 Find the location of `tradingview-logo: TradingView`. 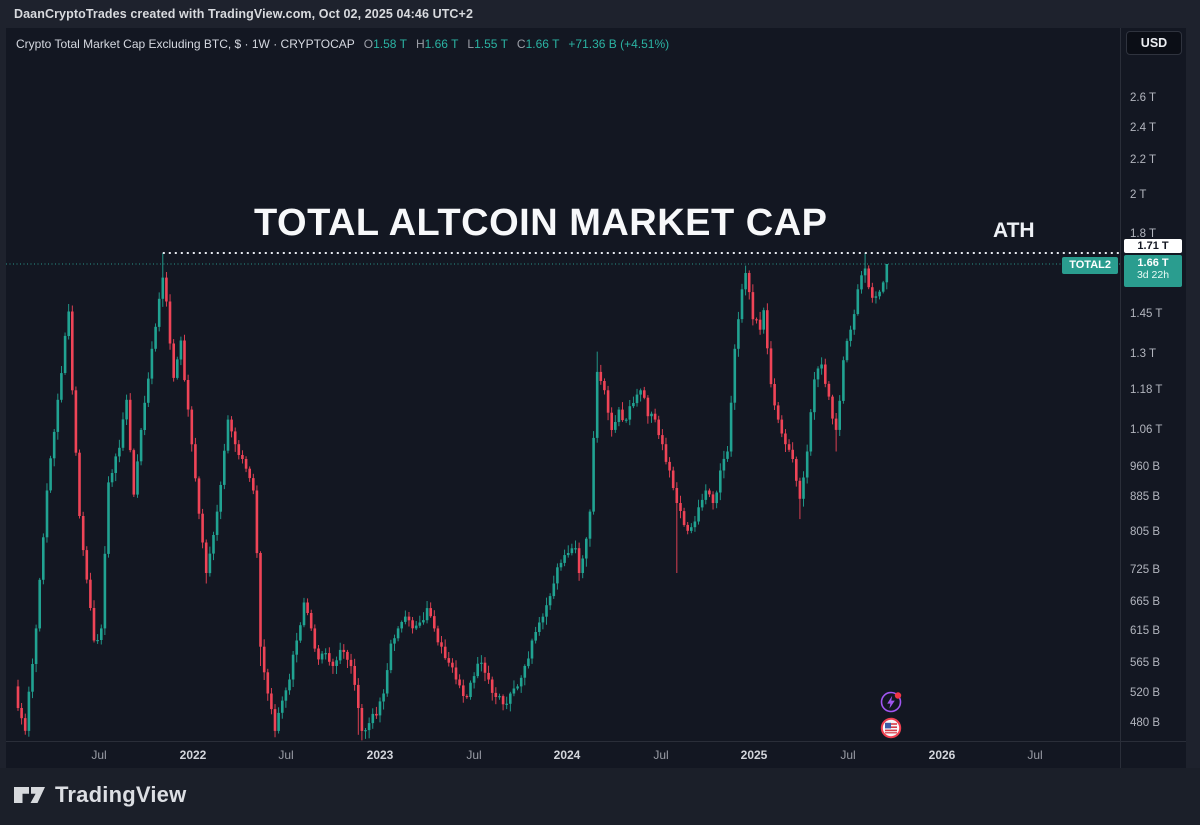

tradingview-logo: TradingView is located at coordinates (100, 795).